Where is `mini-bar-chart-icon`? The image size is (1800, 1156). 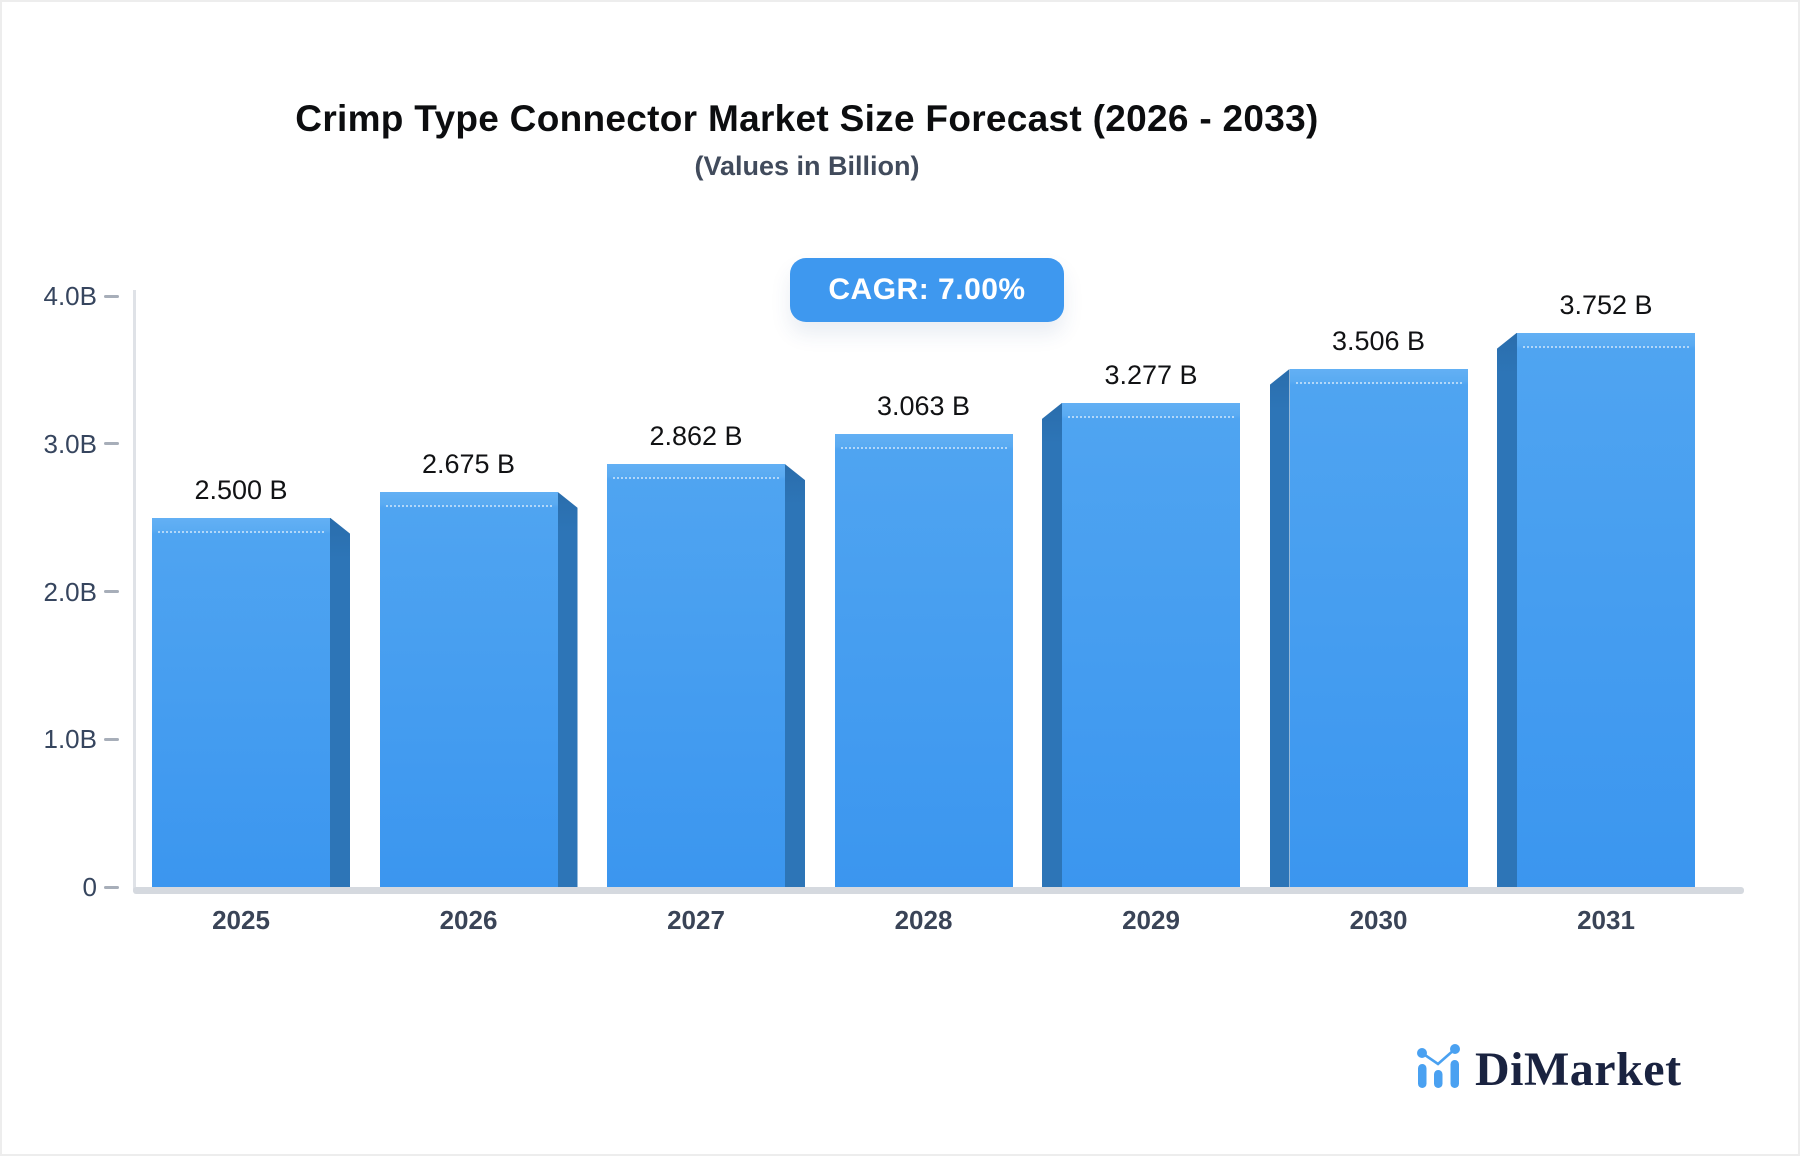 mini-bar-chart-icon is located at coordinates (1438, 1066).